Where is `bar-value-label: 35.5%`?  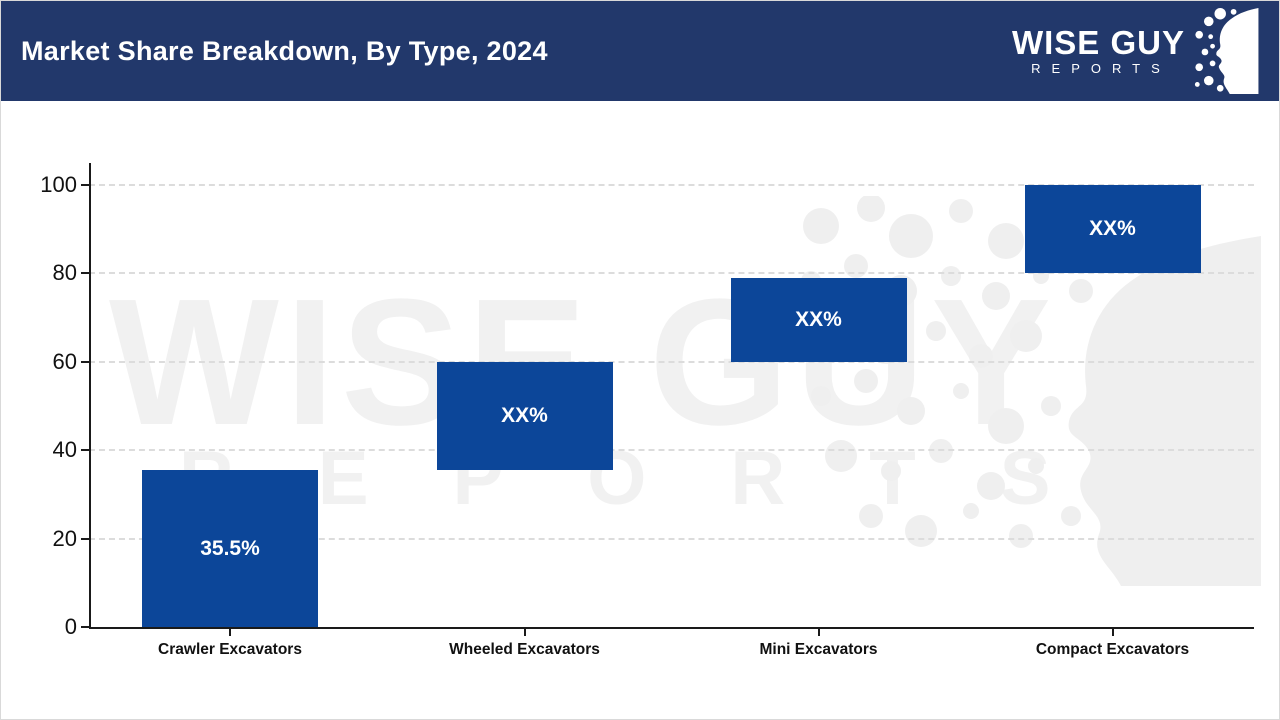 bar-value-label: 35.5% is located at coordinates (230, 548).